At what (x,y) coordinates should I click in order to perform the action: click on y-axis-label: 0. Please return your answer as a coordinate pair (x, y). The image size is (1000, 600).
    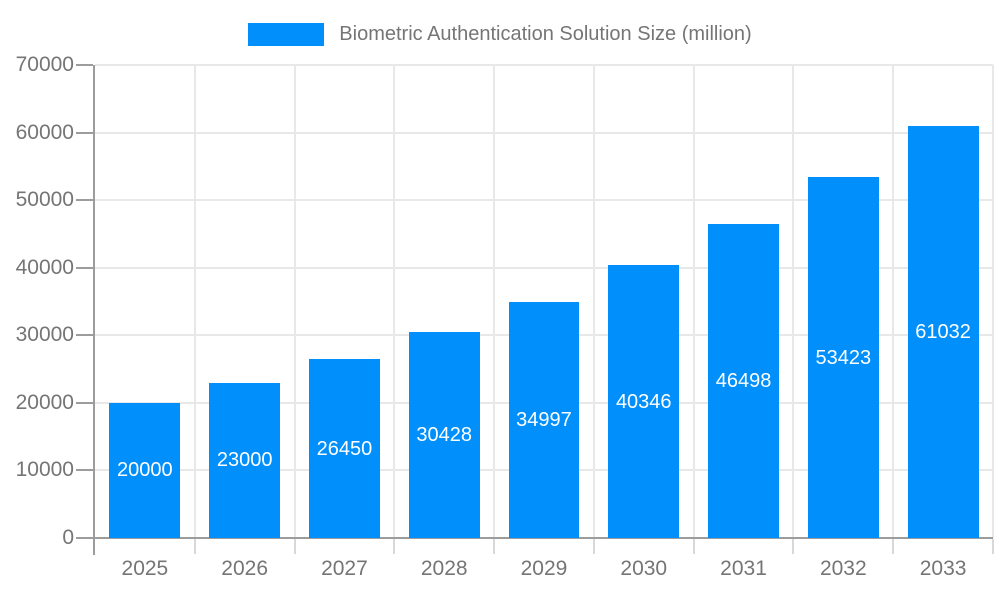
    Looking at the image, I should click on (68, 537).